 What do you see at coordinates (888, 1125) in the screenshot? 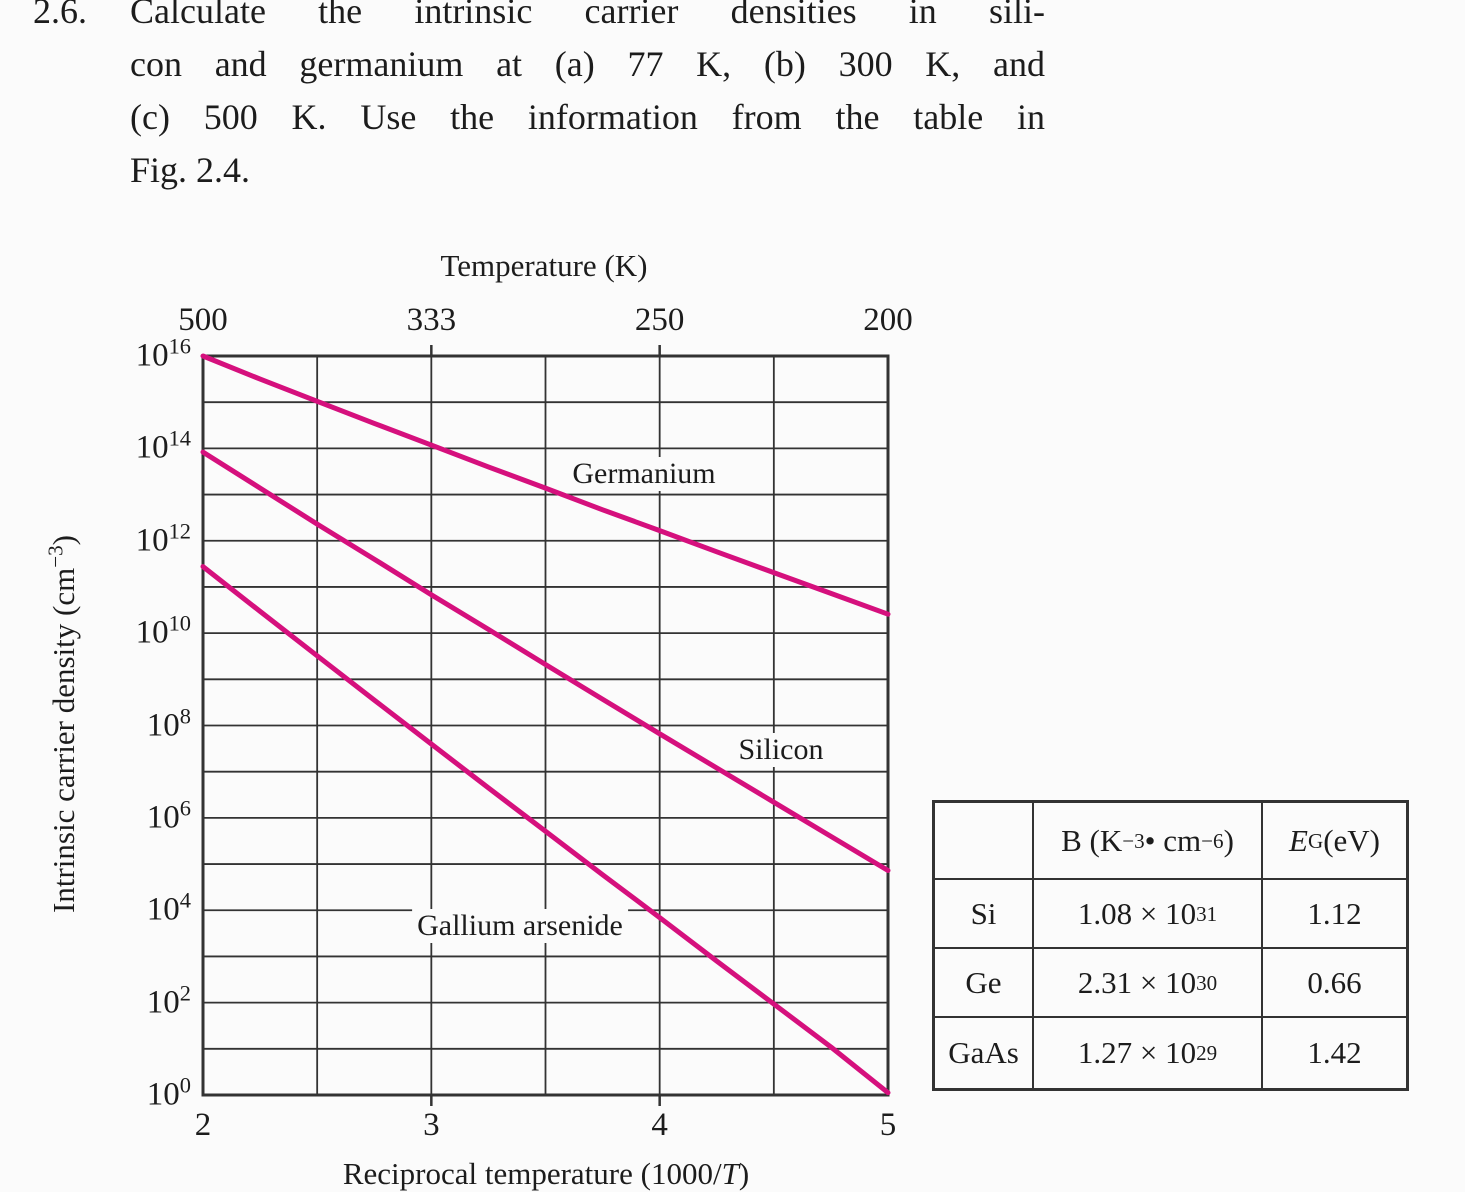
I see `x-axis-tick-label: 5` at bounding box center [888, 1125].